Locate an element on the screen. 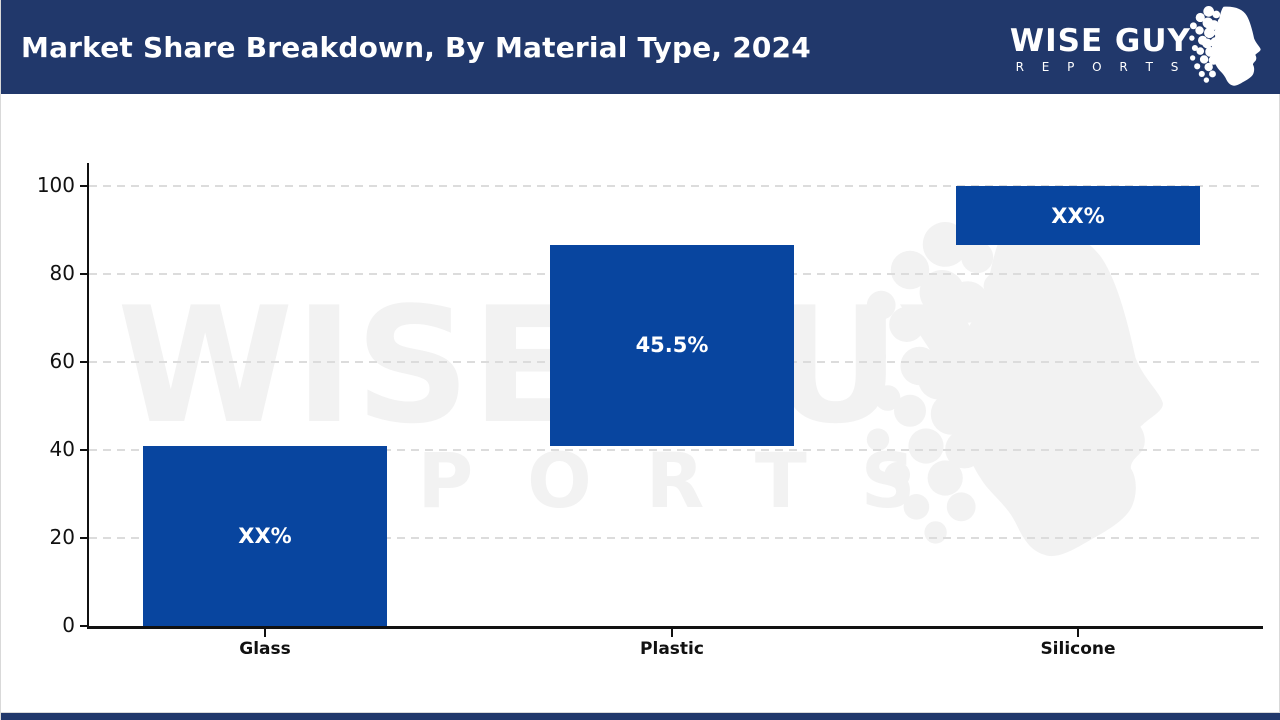 This screenshot has width=1280, height=720. y-tick-label-40: 40 is located at coordinates (62, 449).